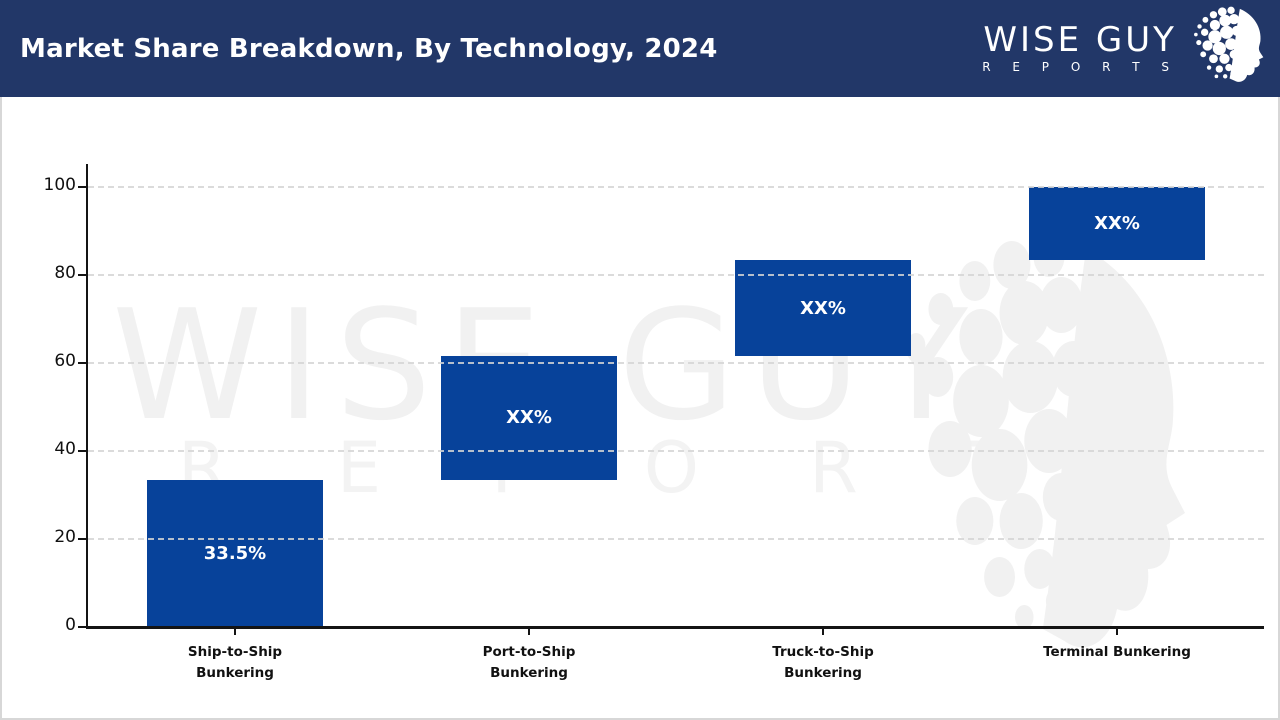 The width and height of the screenshot is (1280, 720). I want to click on logo-wordmark: WISE GUY R E P O R T S, so click(1080, 47).